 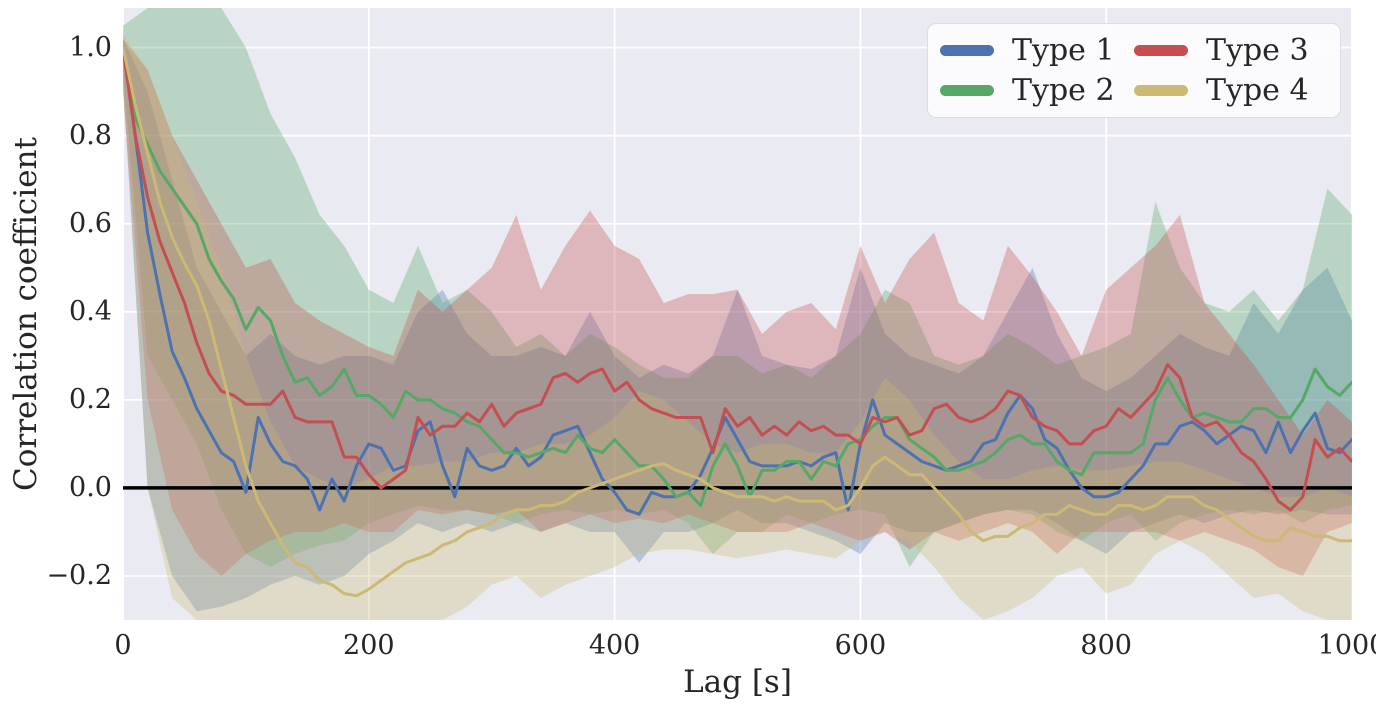 I want to click on y-tick-label-0: 0.0, so click(x=90, y=487).